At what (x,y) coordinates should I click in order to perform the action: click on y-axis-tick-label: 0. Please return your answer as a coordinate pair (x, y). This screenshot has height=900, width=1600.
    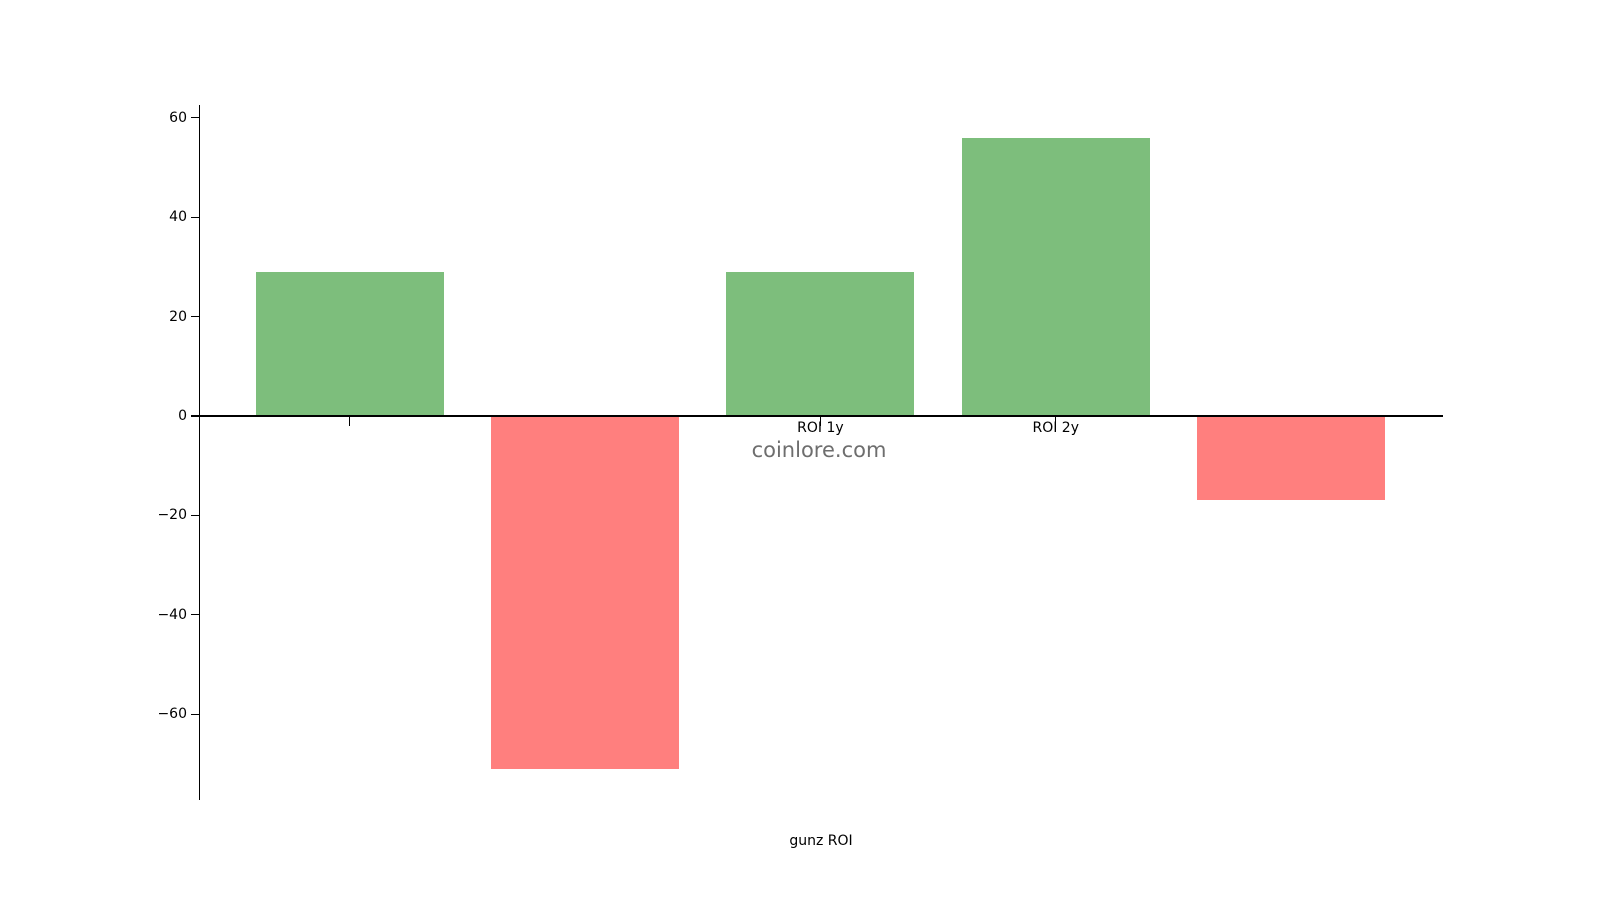
    Looking at the image, I should click on (182, 416).